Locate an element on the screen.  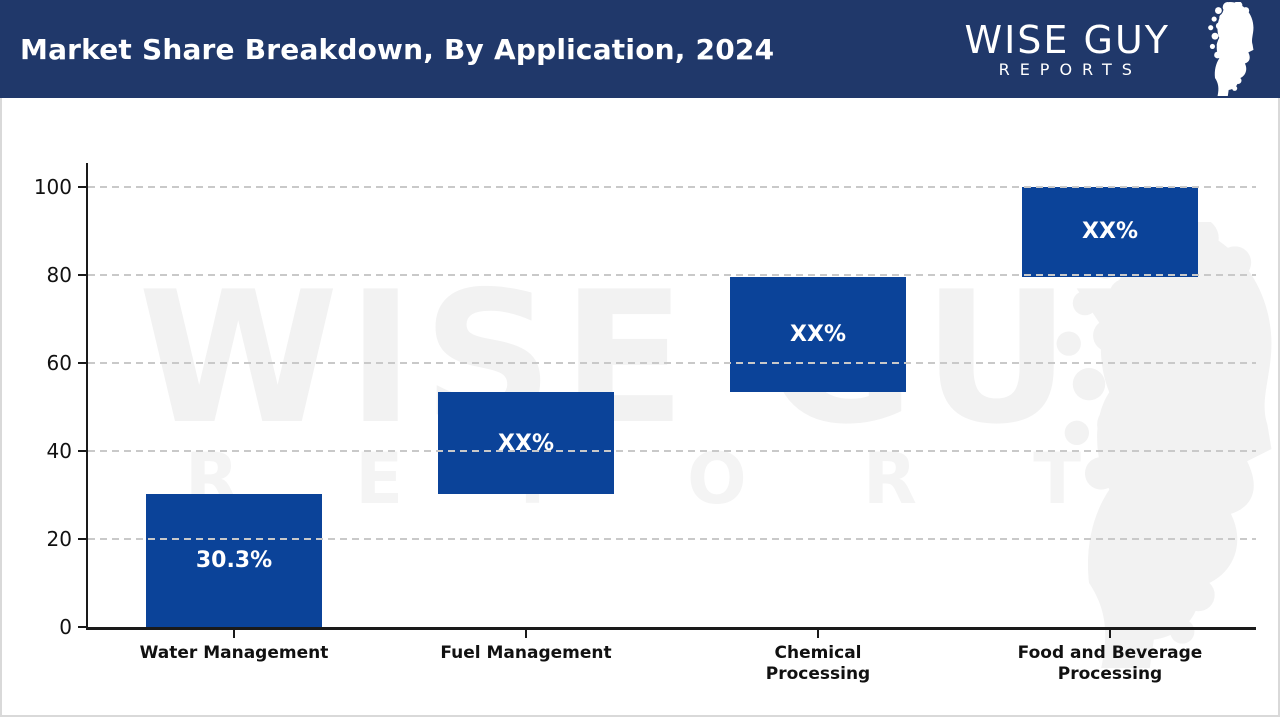
wise-guy-logo: WISE GUY REPORTS is located at coordinates (1109, 49).